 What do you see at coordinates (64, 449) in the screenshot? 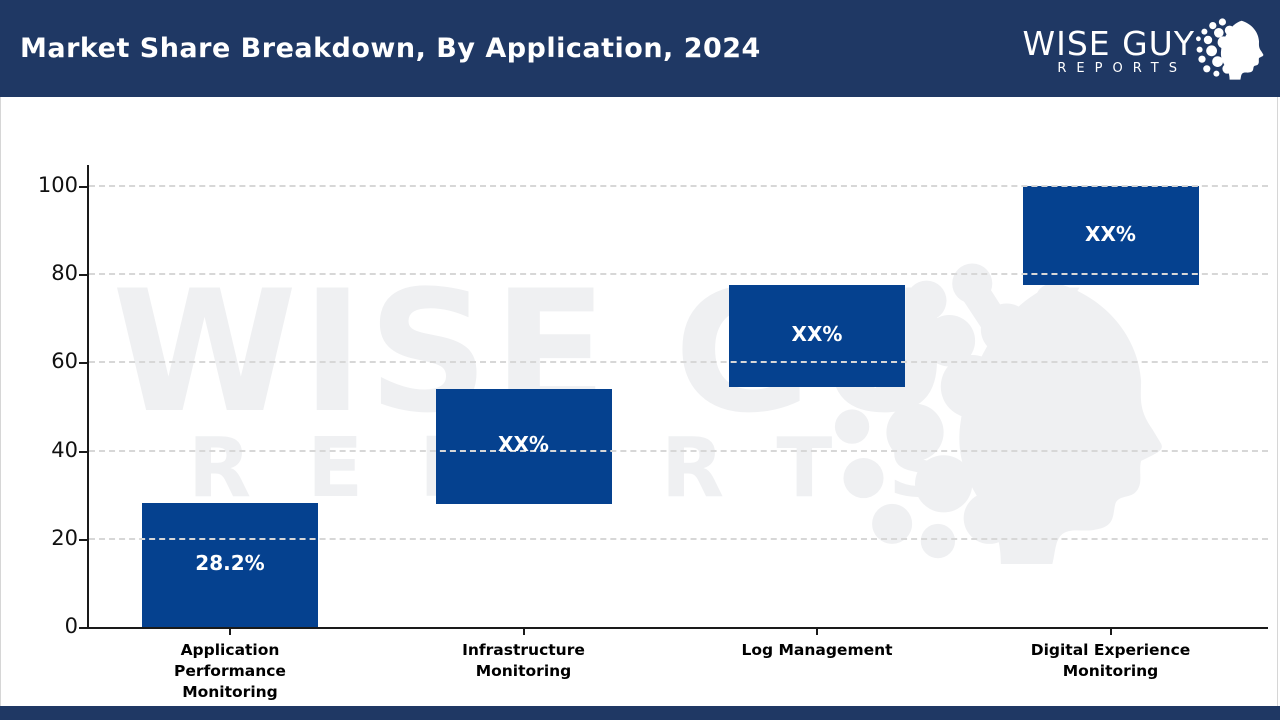
I see `y-tick-label: 40` at bounding box center [64, 449].